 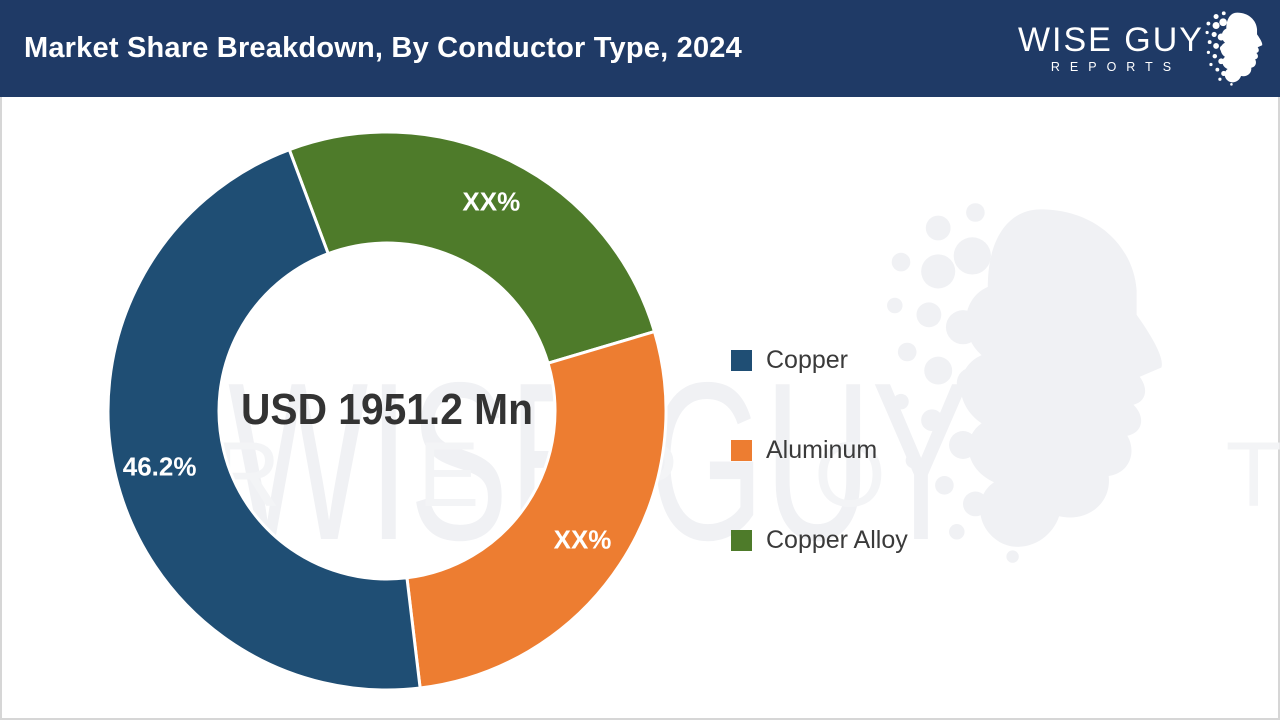 I want to click on chart-legend: Copper Aluminum Copper Alloy, so click(x=819, y=481).